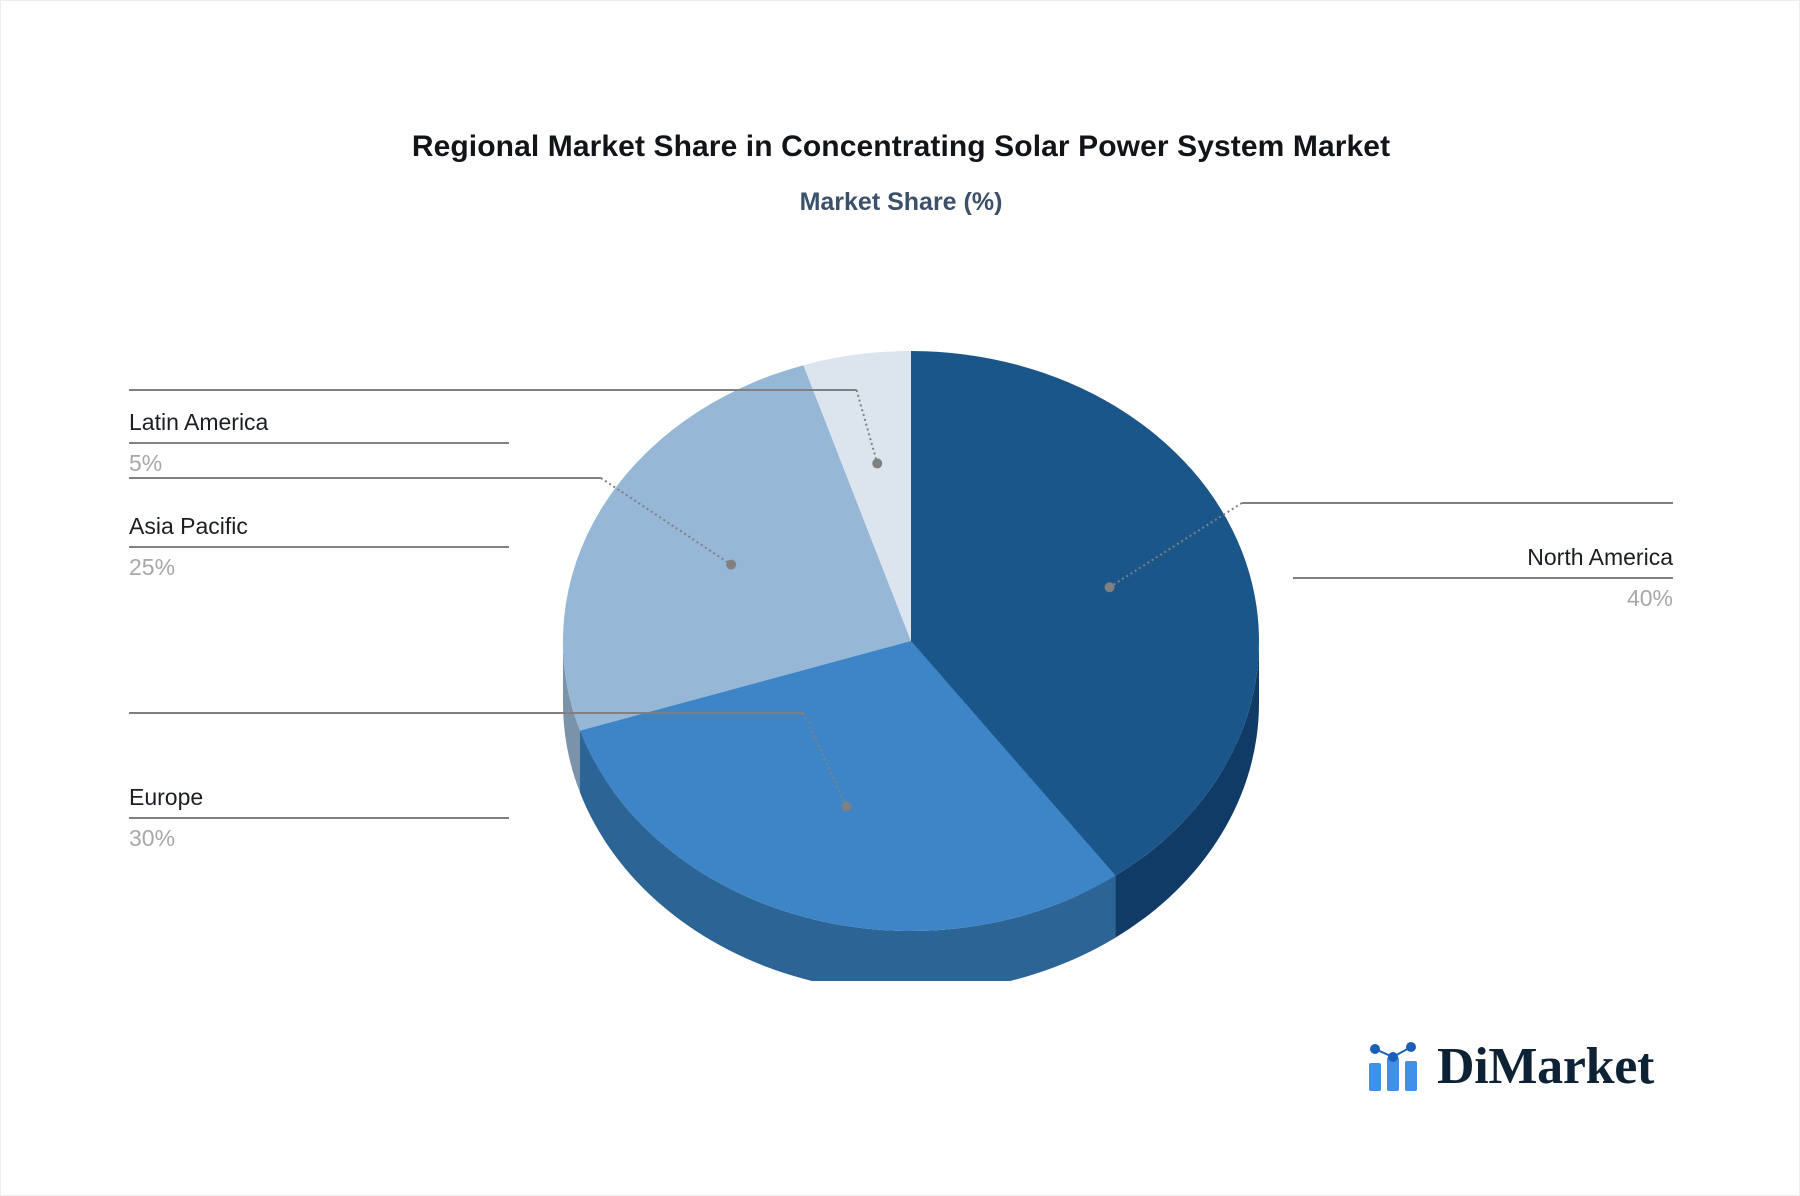 The height and width of the screenshot is (1196, 1800). I want to click on slice-label-value: 40%, so click(1649, 598).